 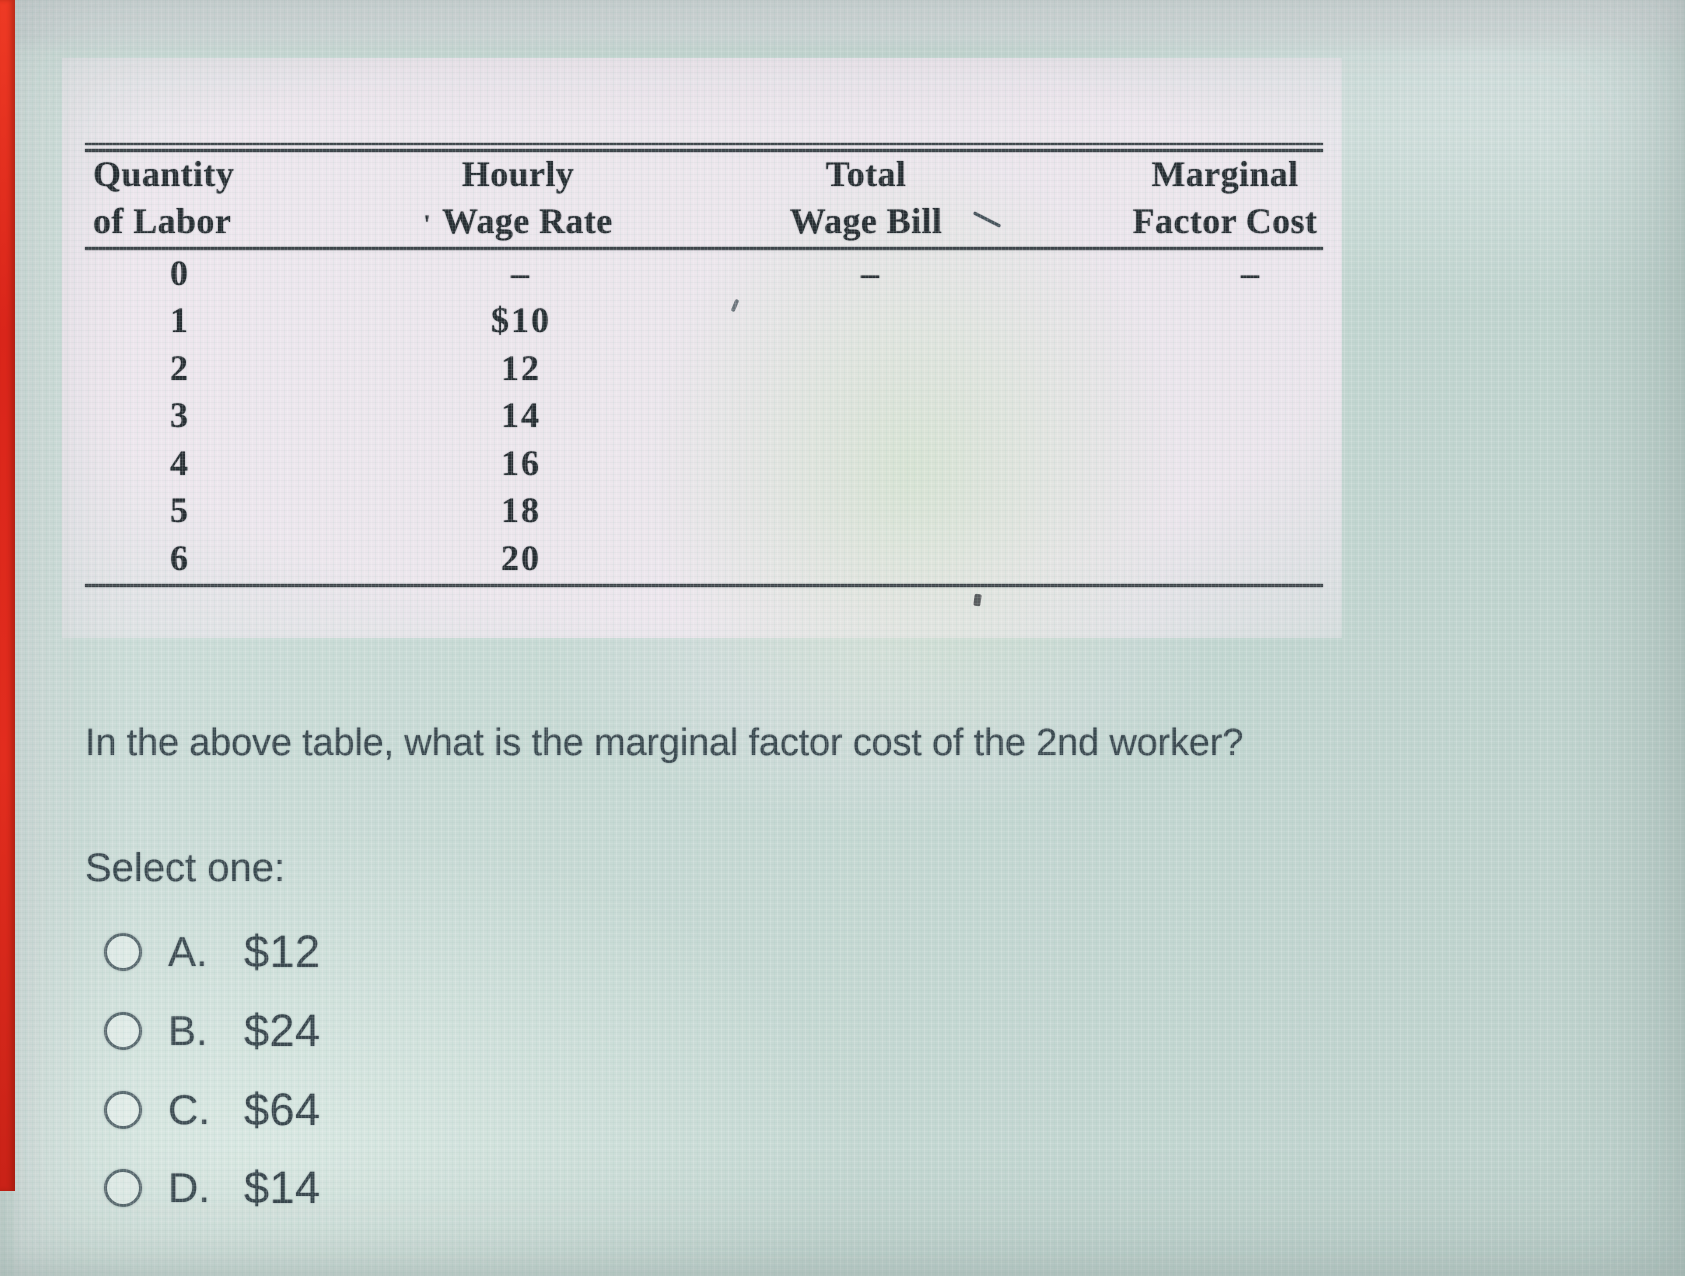 What do you see at coordinates (704, 144) in the screenshot?
I see `table-top-rule-outer` at bounding box center [704, 144].